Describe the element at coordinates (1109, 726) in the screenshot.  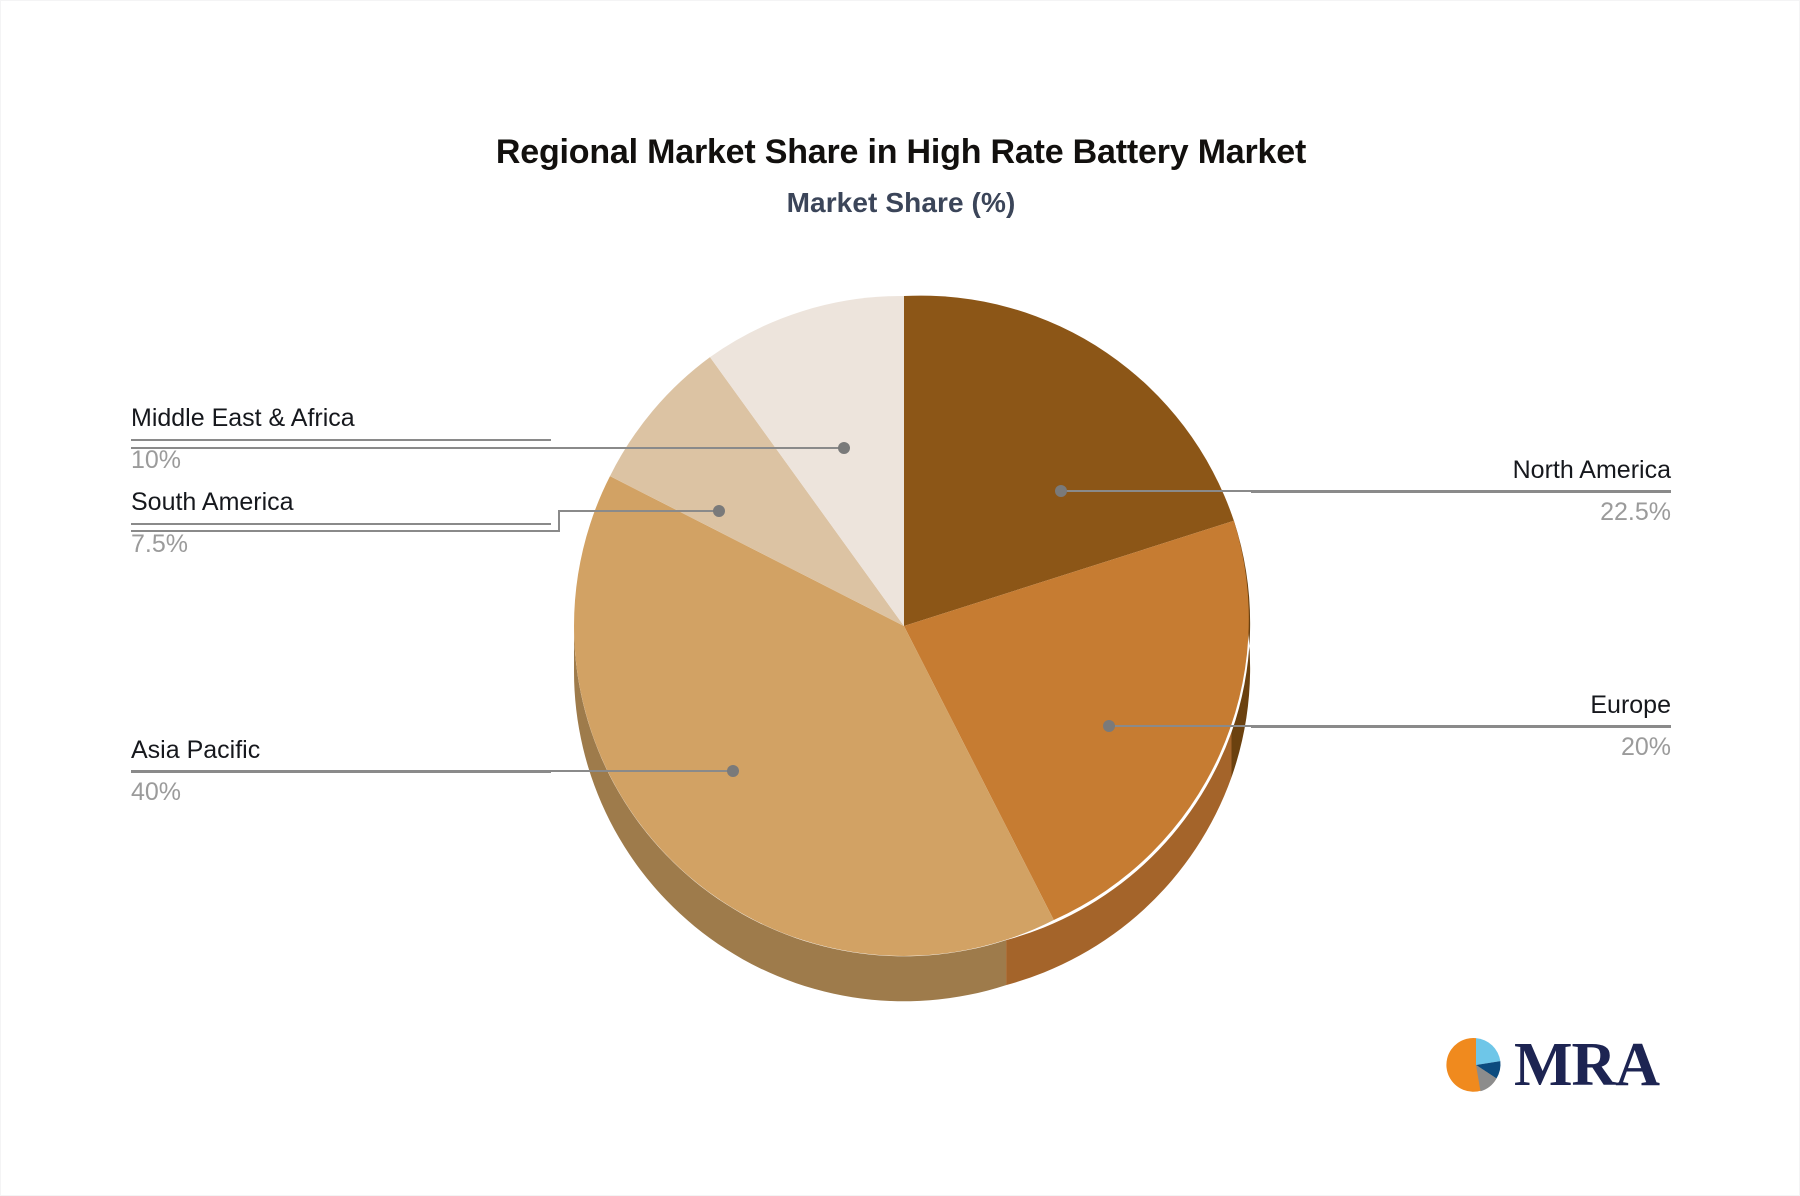
I see `leader-dot-europe` at that location.